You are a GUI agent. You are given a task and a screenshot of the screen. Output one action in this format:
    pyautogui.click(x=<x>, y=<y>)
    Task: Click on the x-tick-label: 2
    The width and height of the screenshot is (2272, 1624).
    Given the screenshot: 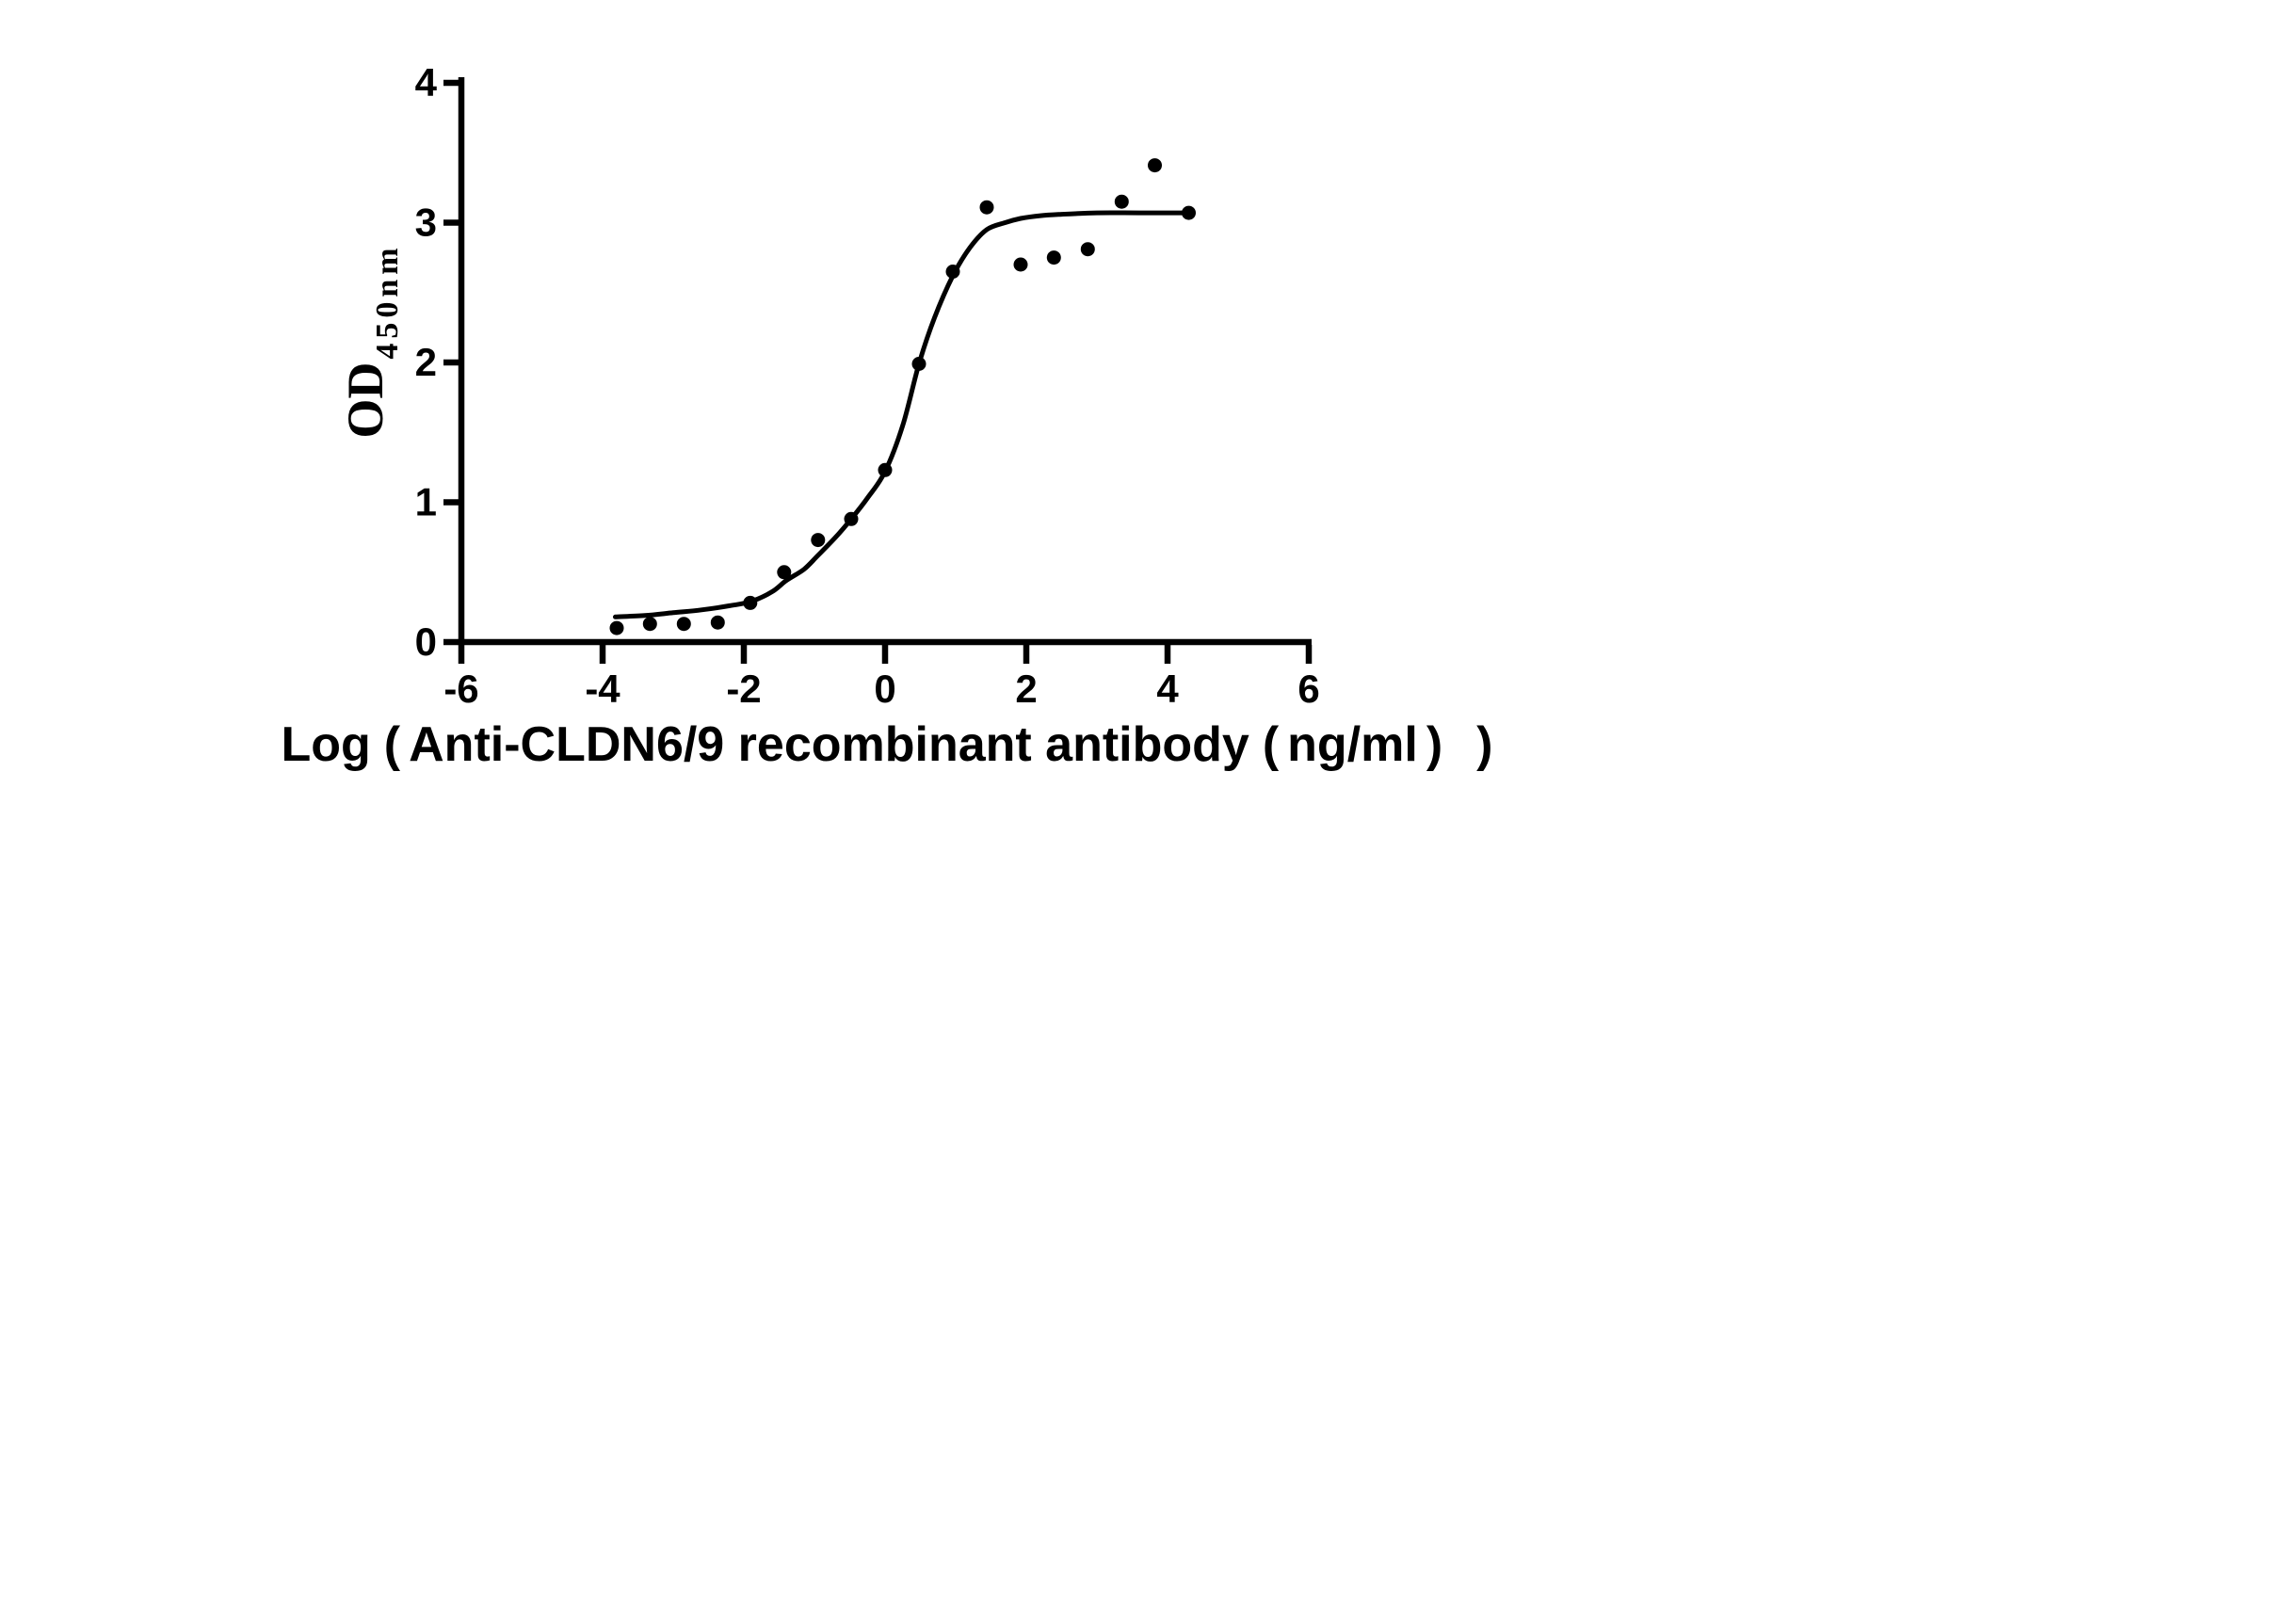 What is the action you would take?
    pyautogui.click(x=1026, y=689)
    